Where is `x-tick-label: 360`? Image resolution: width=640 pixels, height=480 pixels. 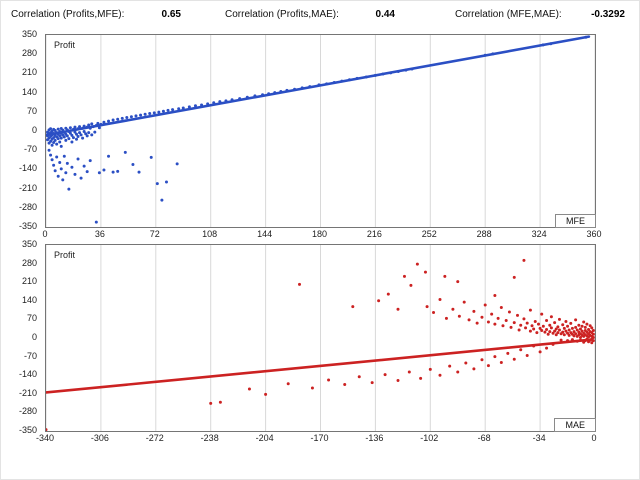
x-tick-label: 360 is located at coordinates (594, 234).